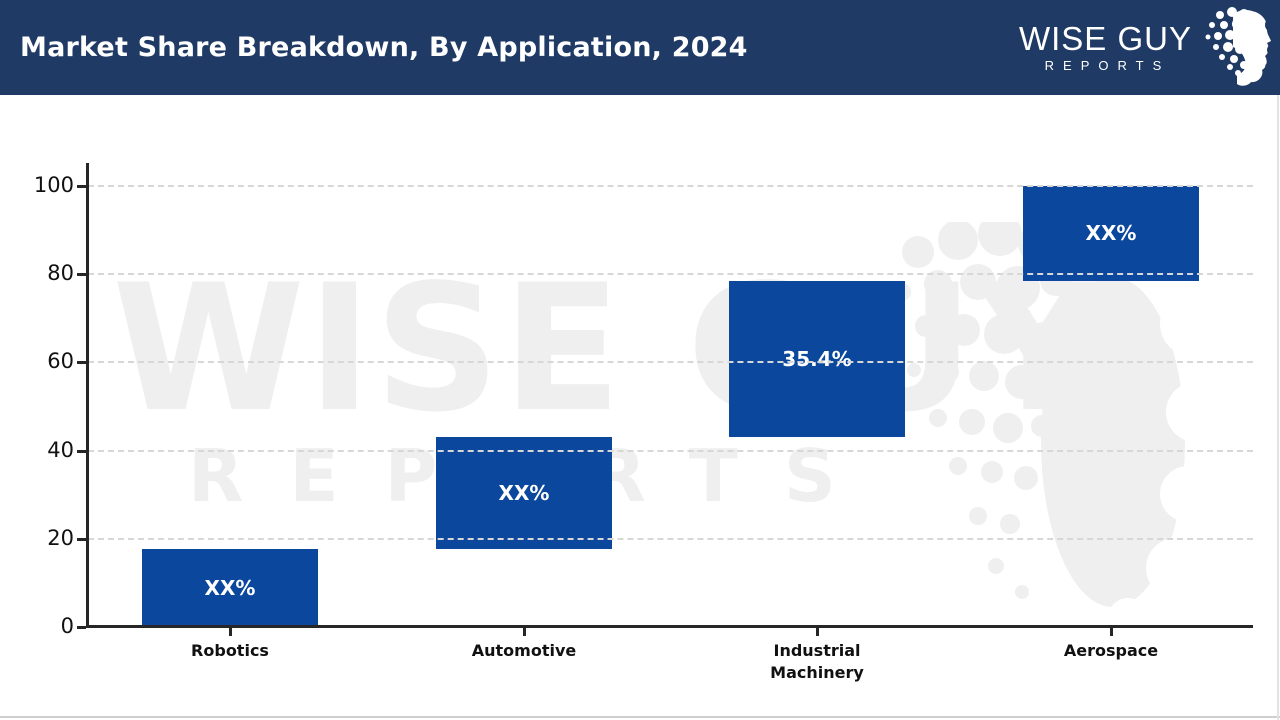 This screenshot has width=1280, height=720. What do you see at coordinates (817, 632) in the screenshot?
I see `x-tick-industrial-machinery` at bounding box center [817, 632].